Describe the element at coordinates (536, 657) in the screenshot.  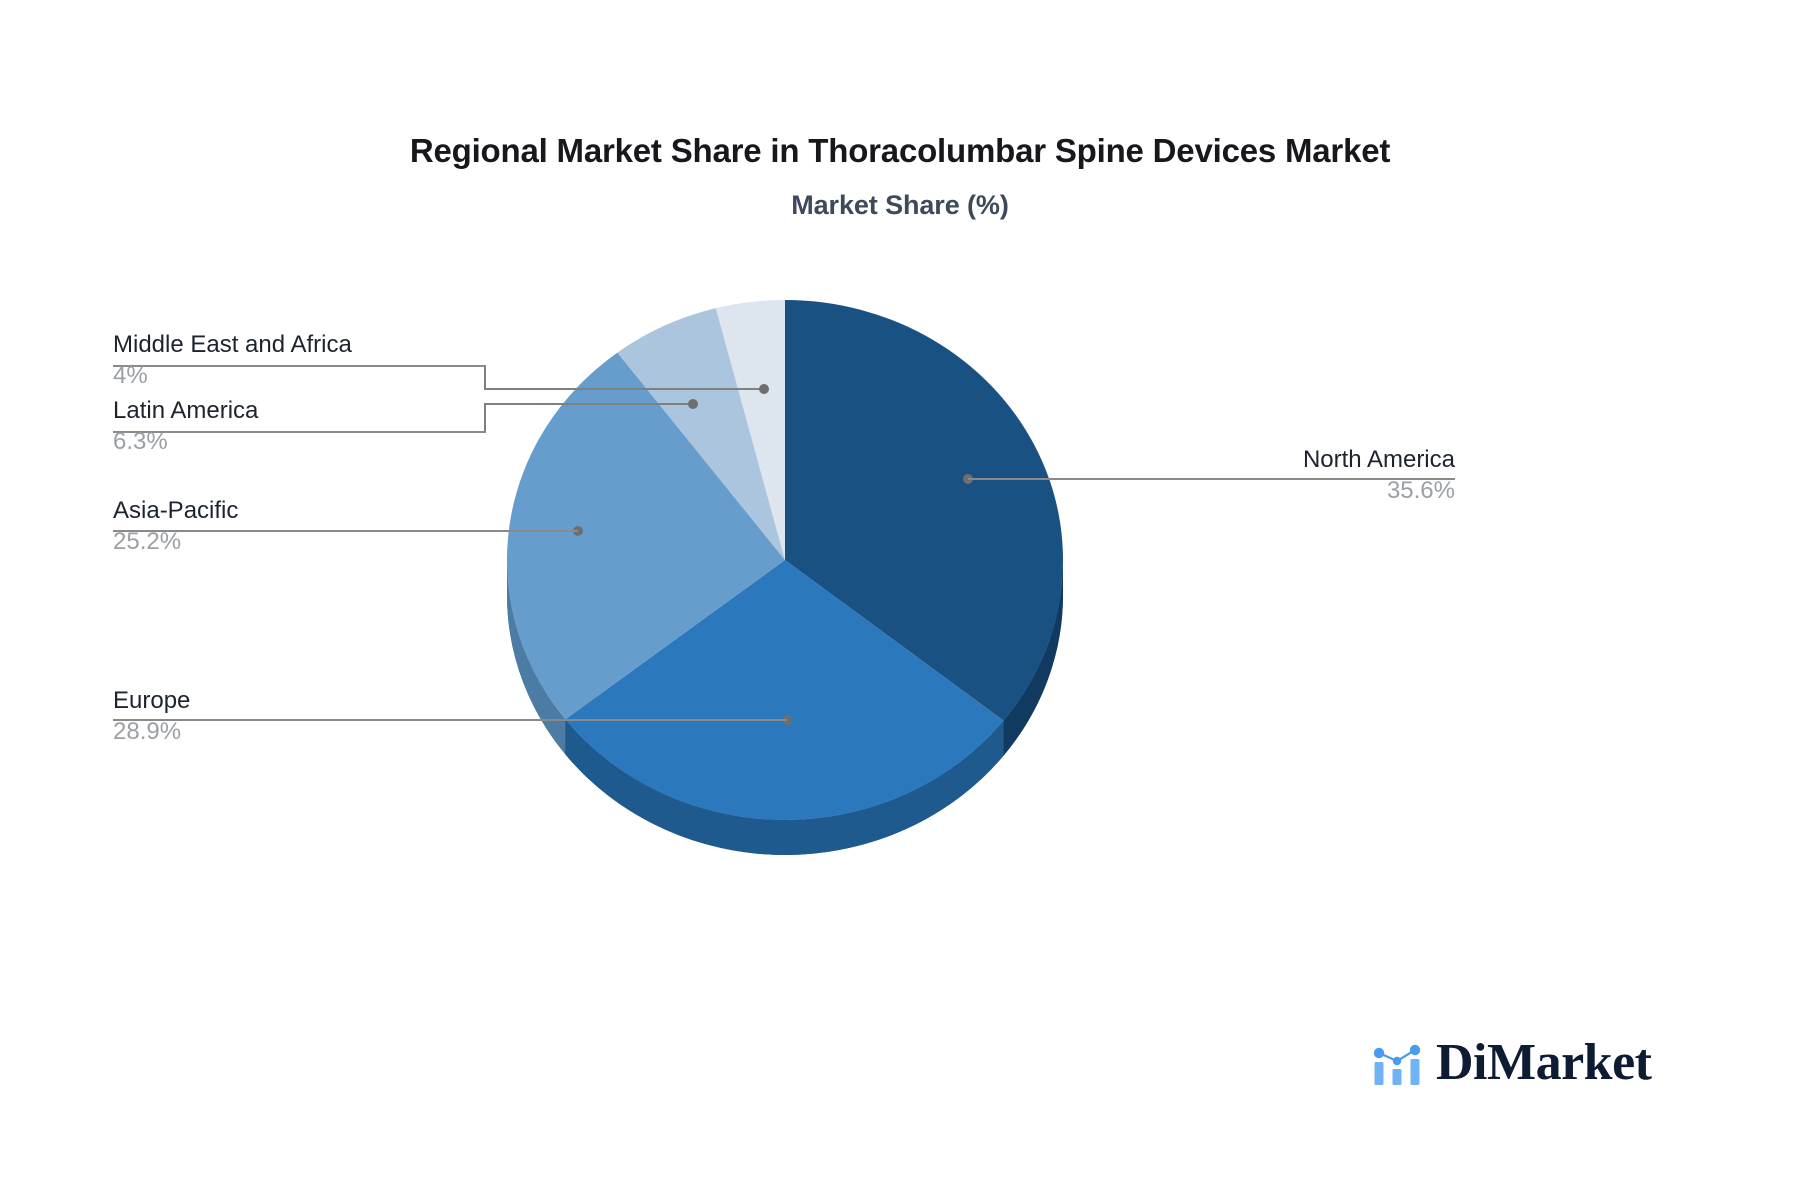
I see `pie-side-asia-pacific` at that location.